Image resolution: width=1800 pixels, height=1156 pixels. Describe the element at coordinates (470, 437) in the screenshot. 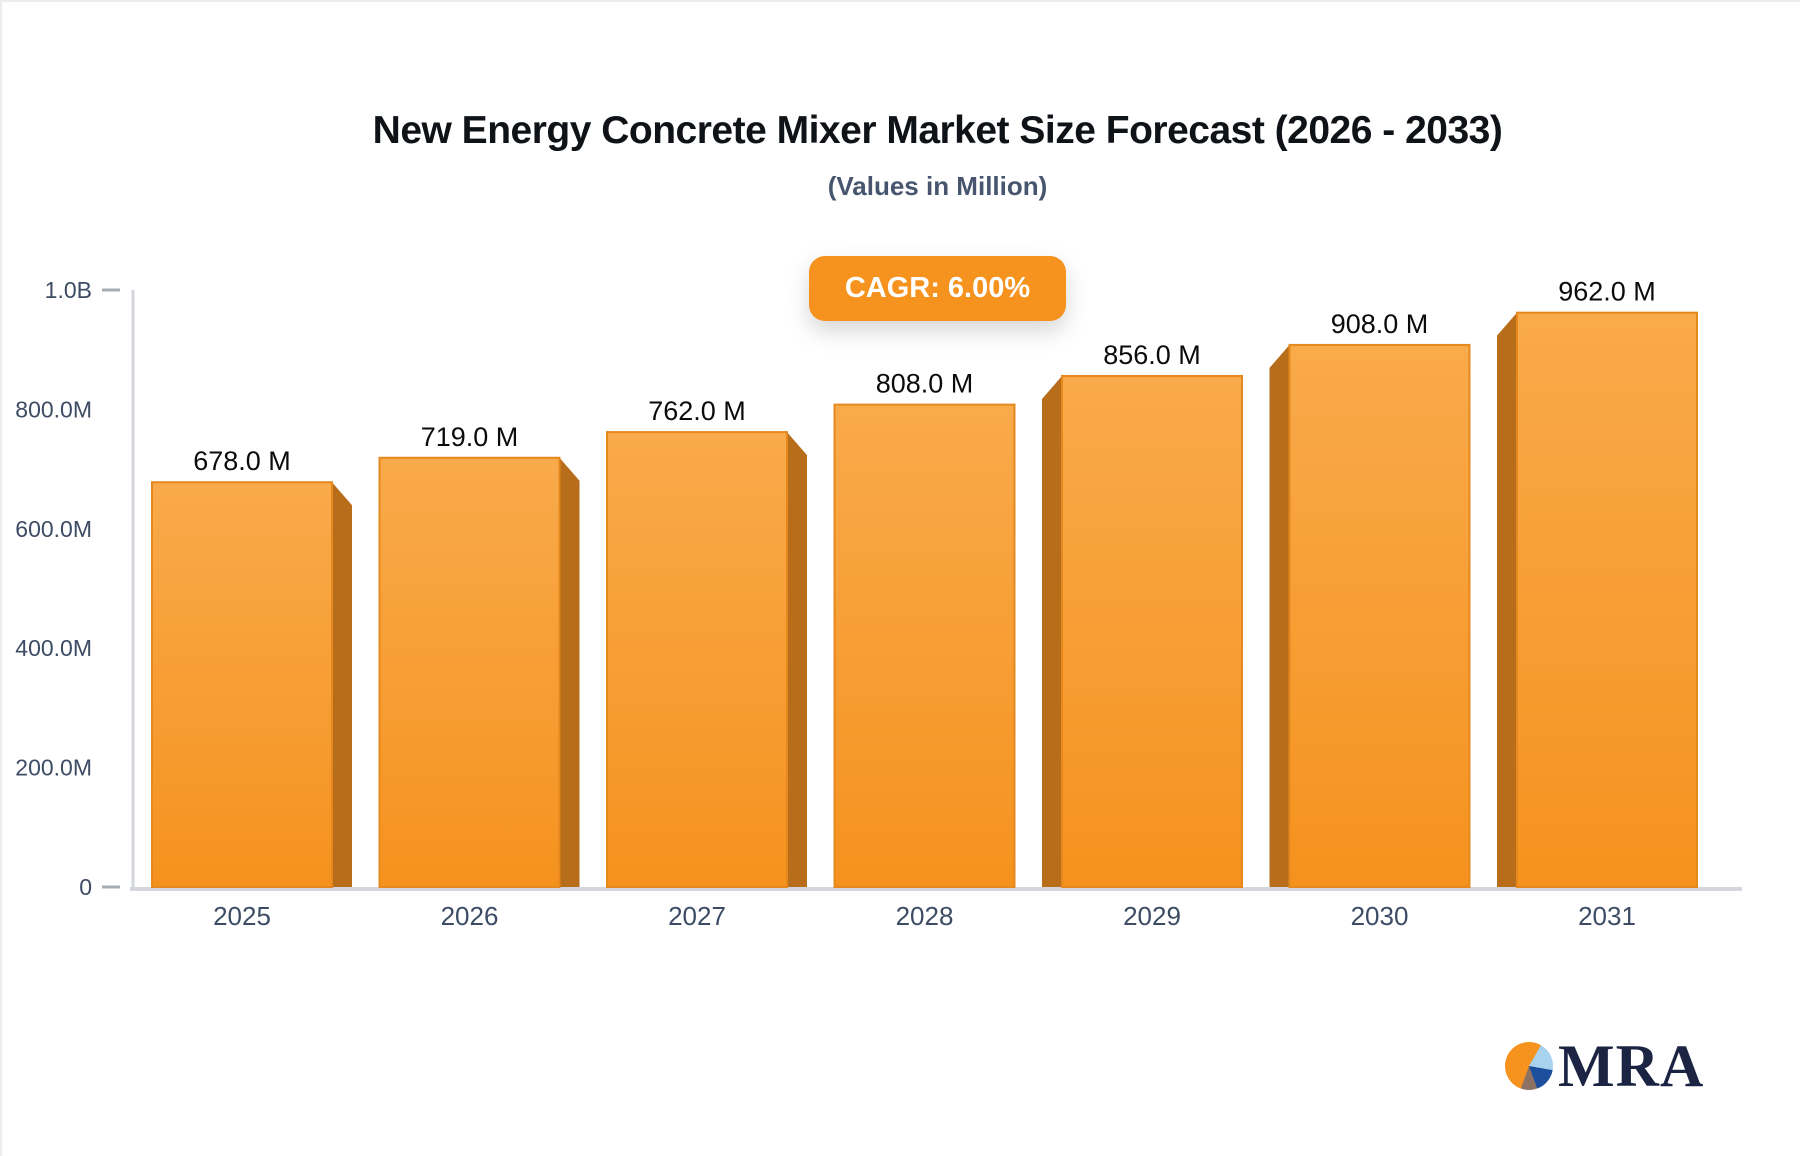

I see `bar-value-label: 719.0 M` at that location.